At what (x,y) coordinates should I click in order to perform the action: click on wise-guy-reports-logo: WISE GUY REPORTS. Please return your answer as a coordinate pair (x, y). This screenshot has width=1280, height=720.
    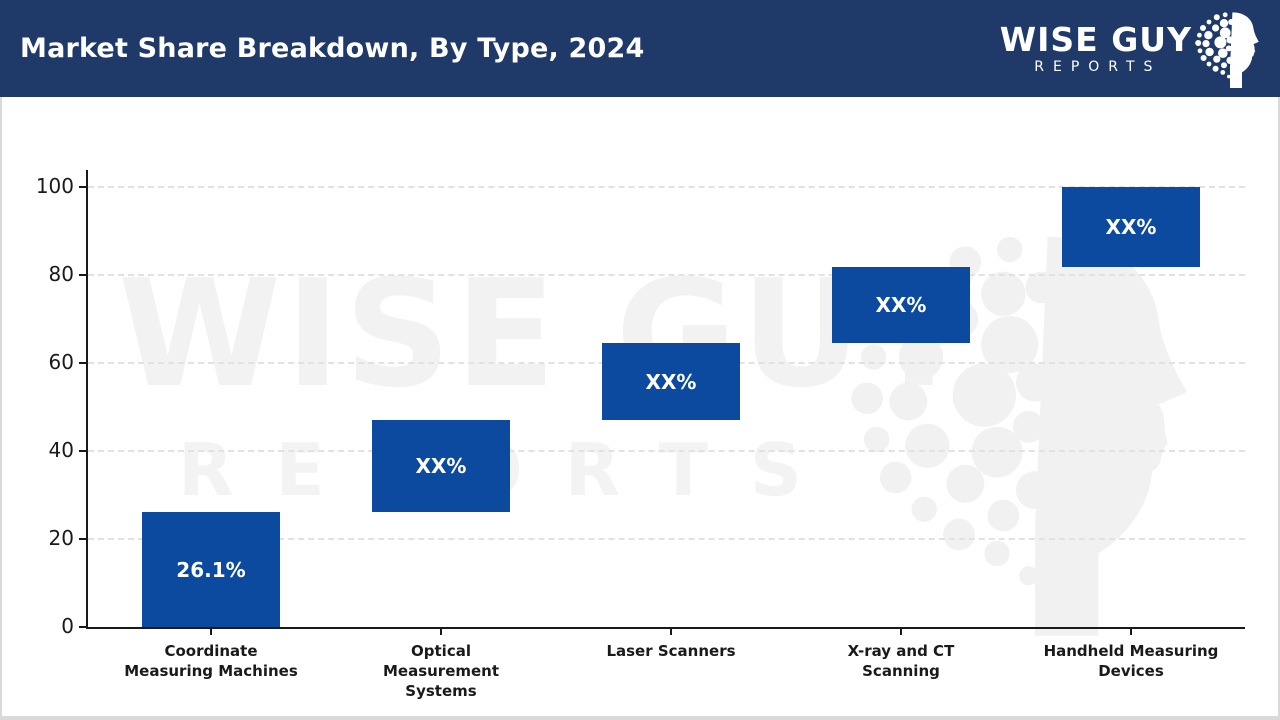
    Looking at the image, I should click on (1133, 49).